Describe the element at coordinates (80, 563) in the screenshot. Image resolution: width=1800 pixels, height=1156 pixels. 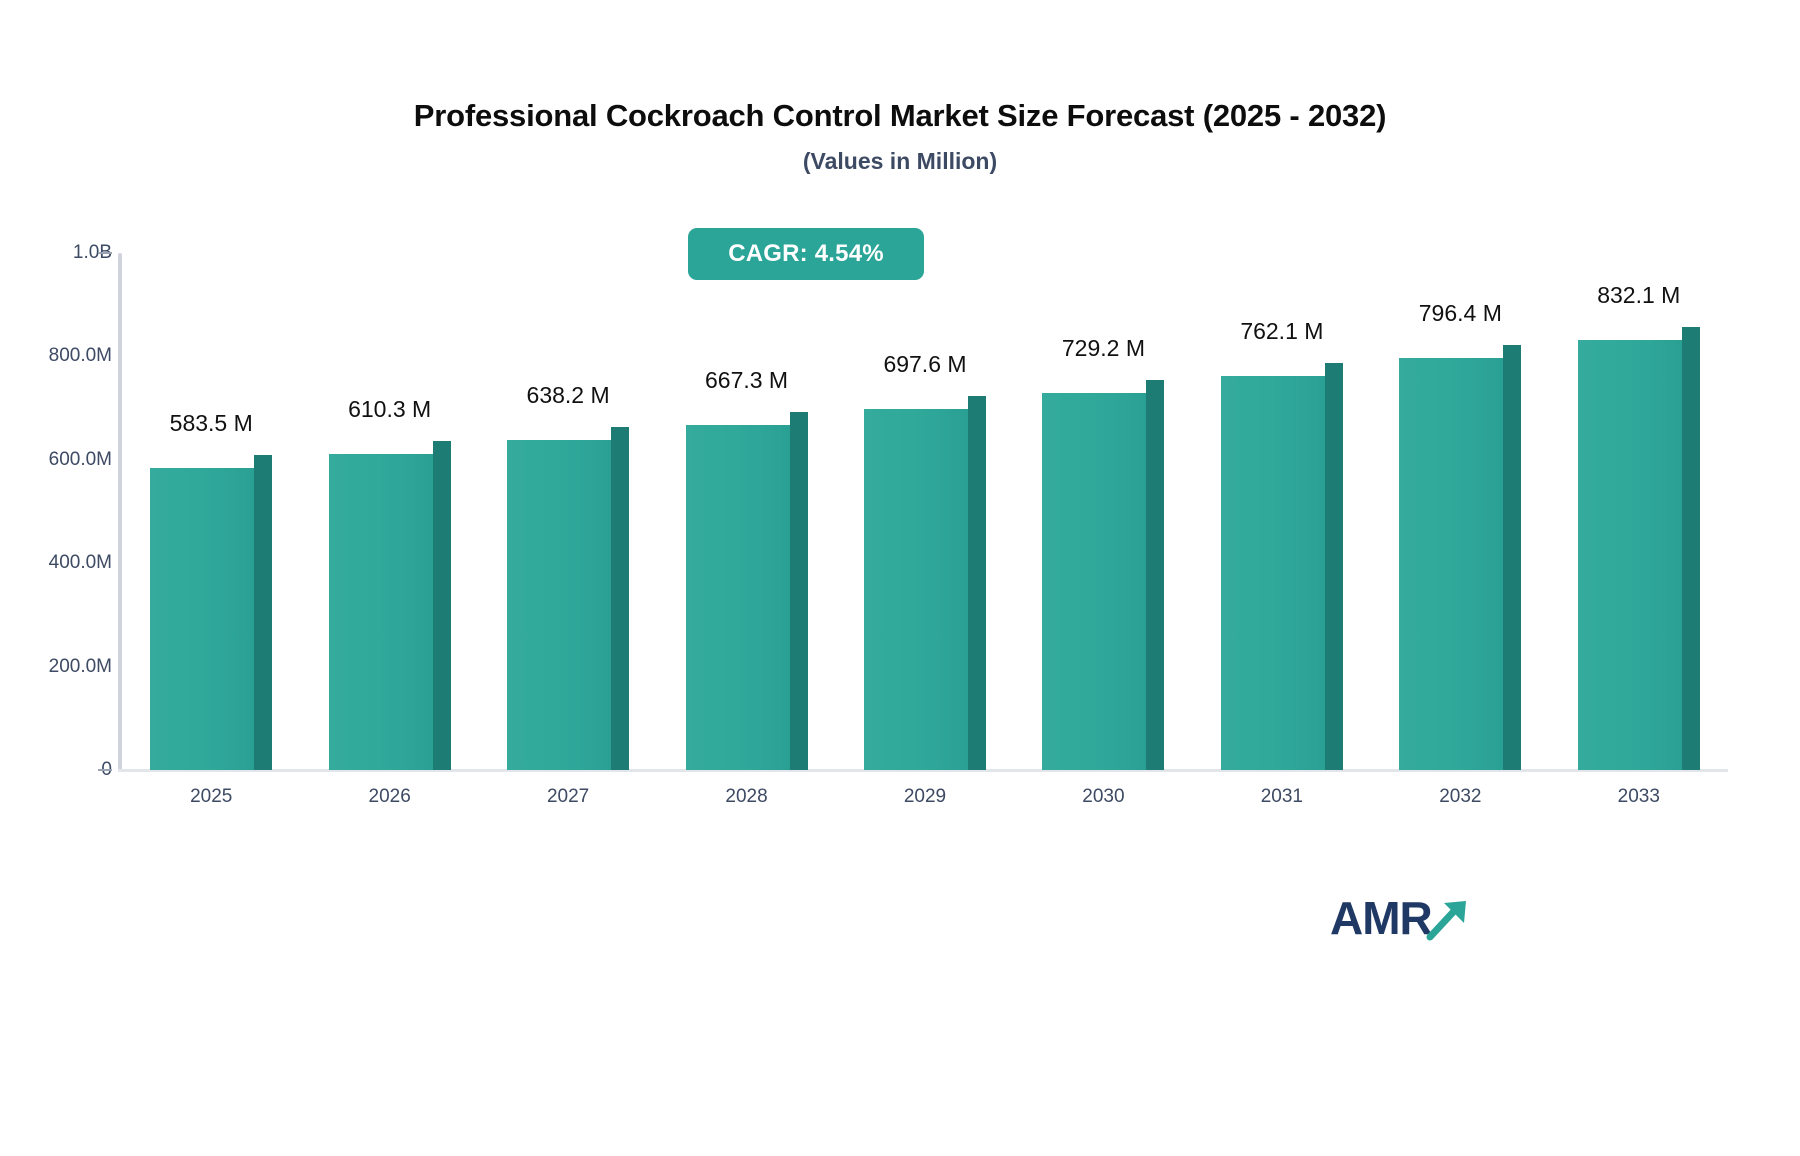
I see `y-tick-label: 400.0M` at that location.